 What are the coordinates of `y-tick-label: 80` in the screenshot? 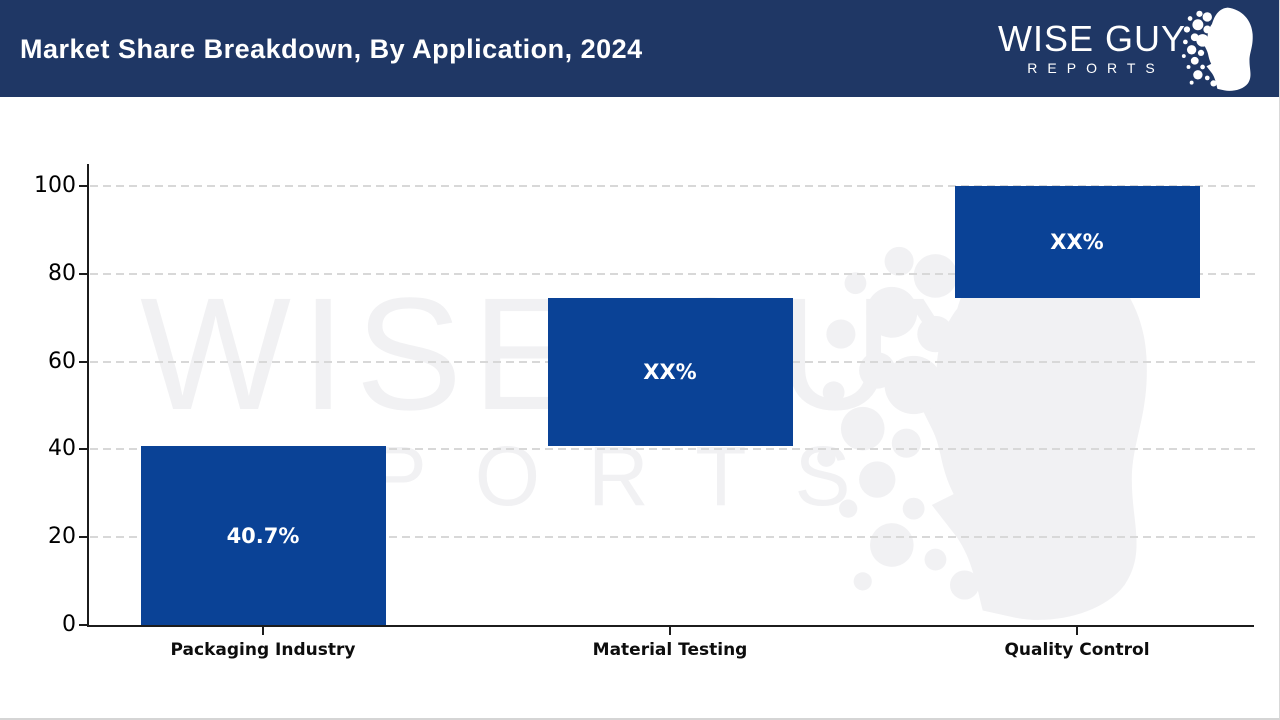 It's located at (62, 273).